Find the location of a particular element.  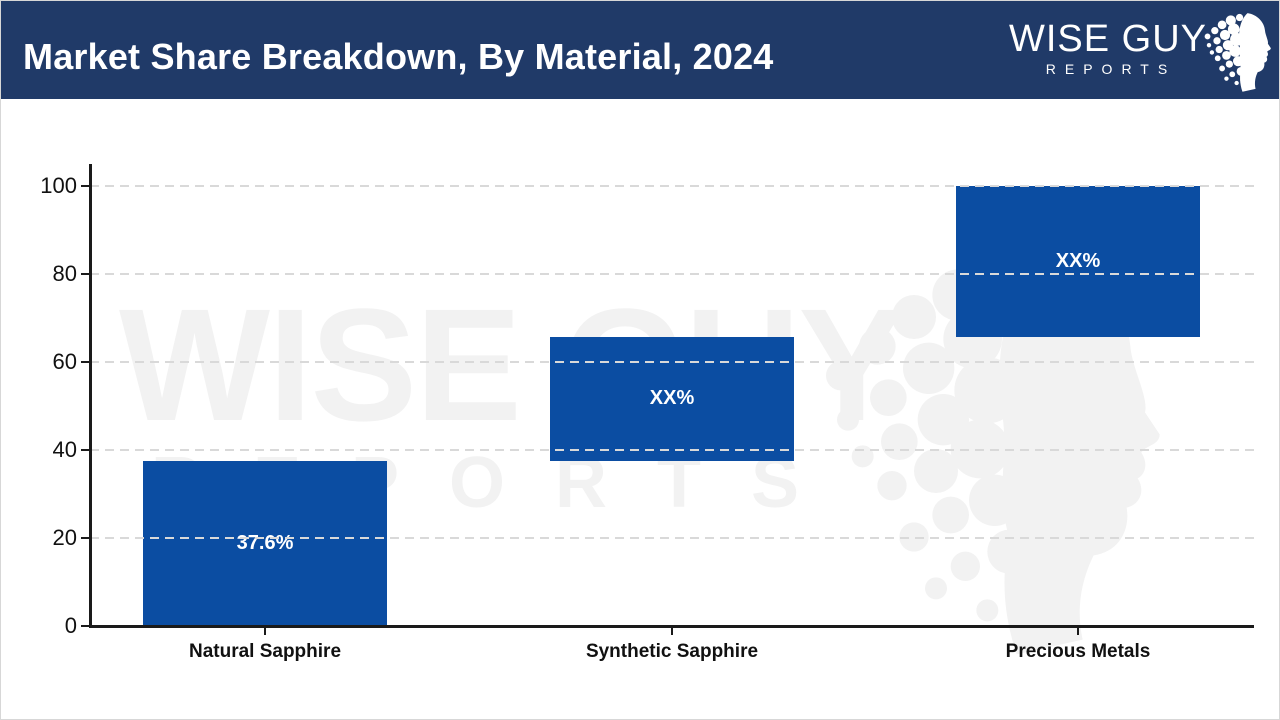

bar-2: XX% is located at coordinates (1078, 261).